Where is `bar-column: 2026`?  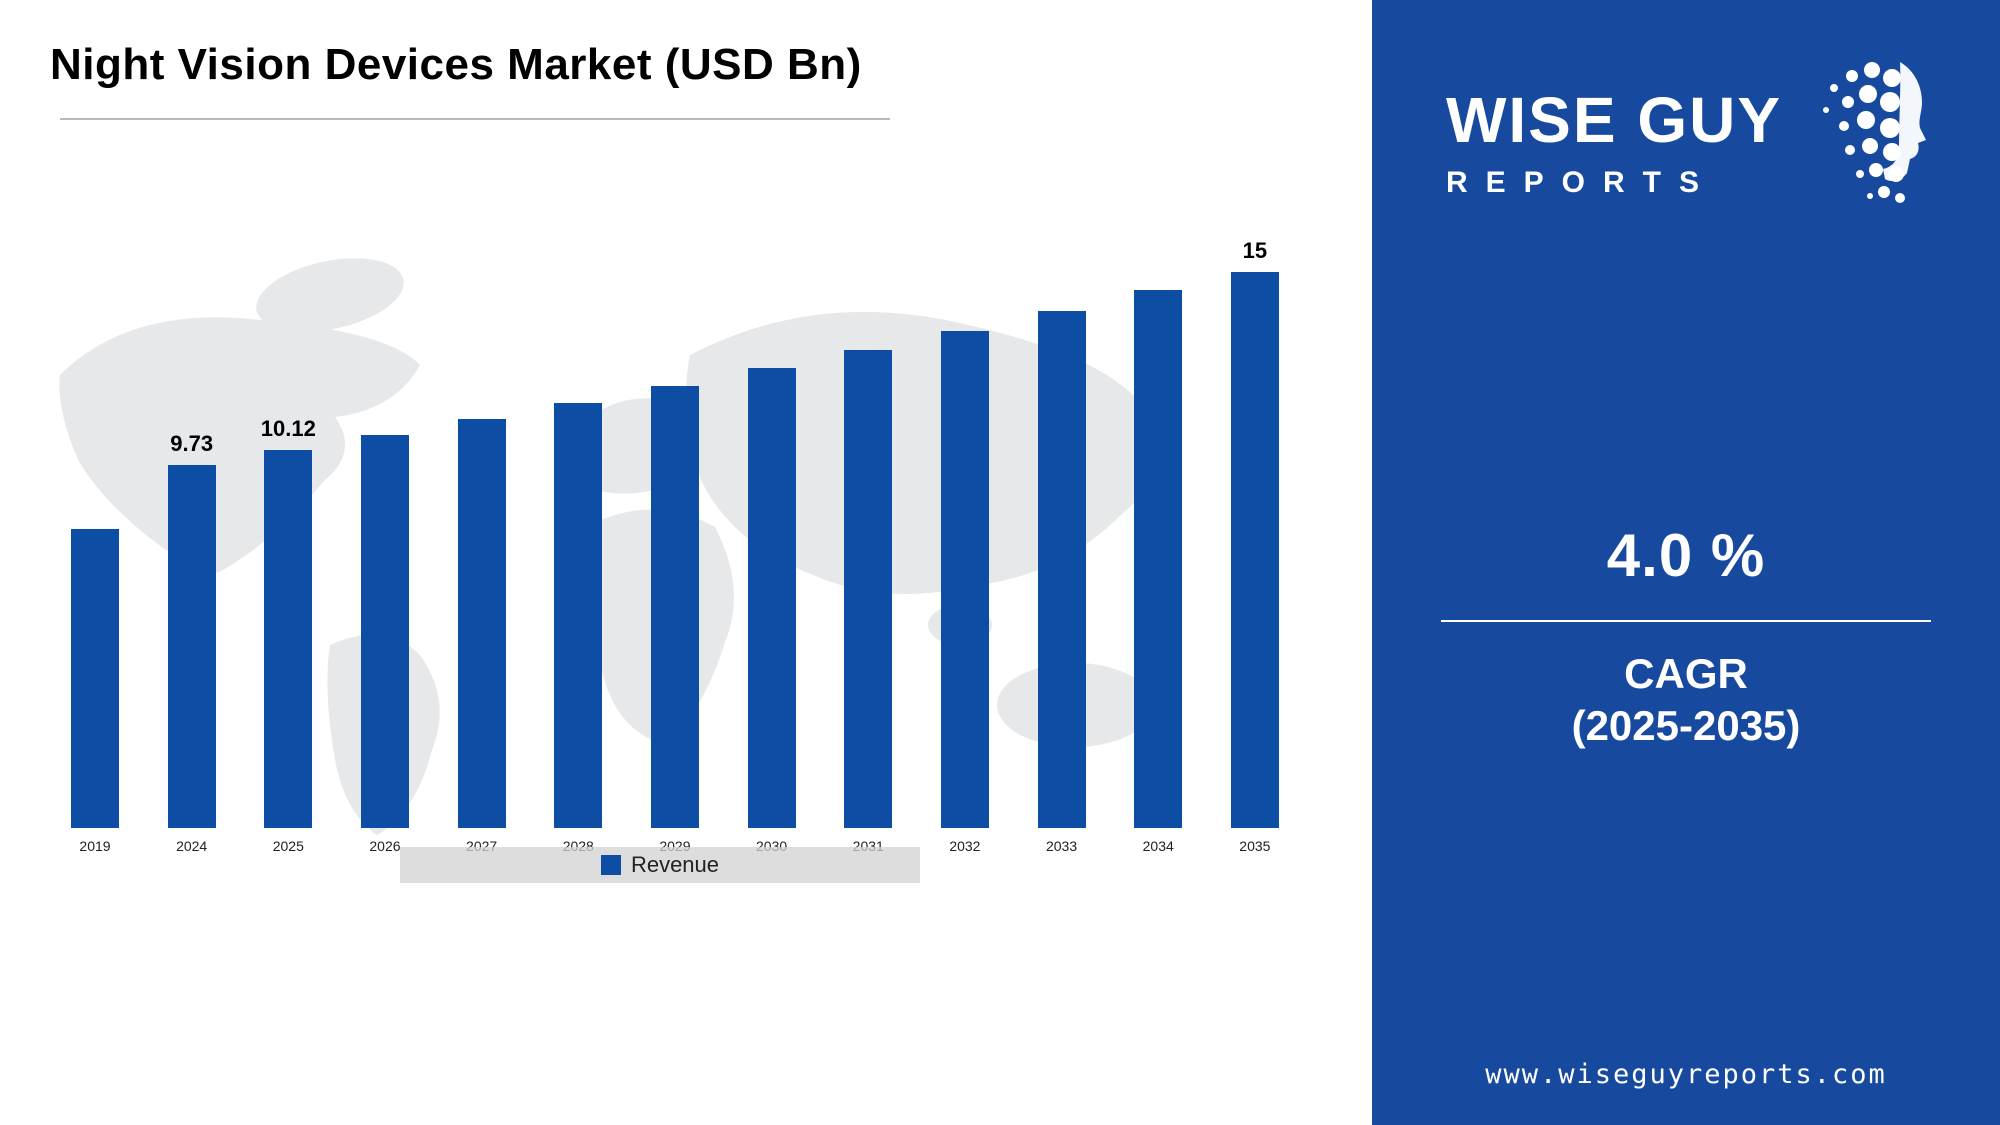 bar-column: 2026 is located at coordinates (385, 546).